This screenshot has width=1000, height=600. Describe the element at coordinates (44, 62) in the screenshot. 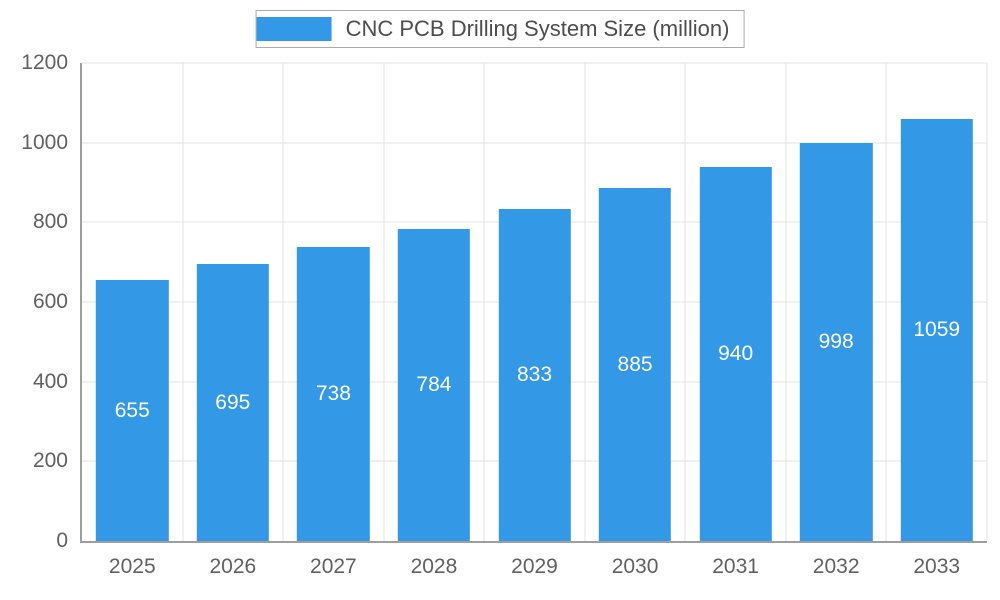

I see `y-axis-tick-label: 1200` at that location.